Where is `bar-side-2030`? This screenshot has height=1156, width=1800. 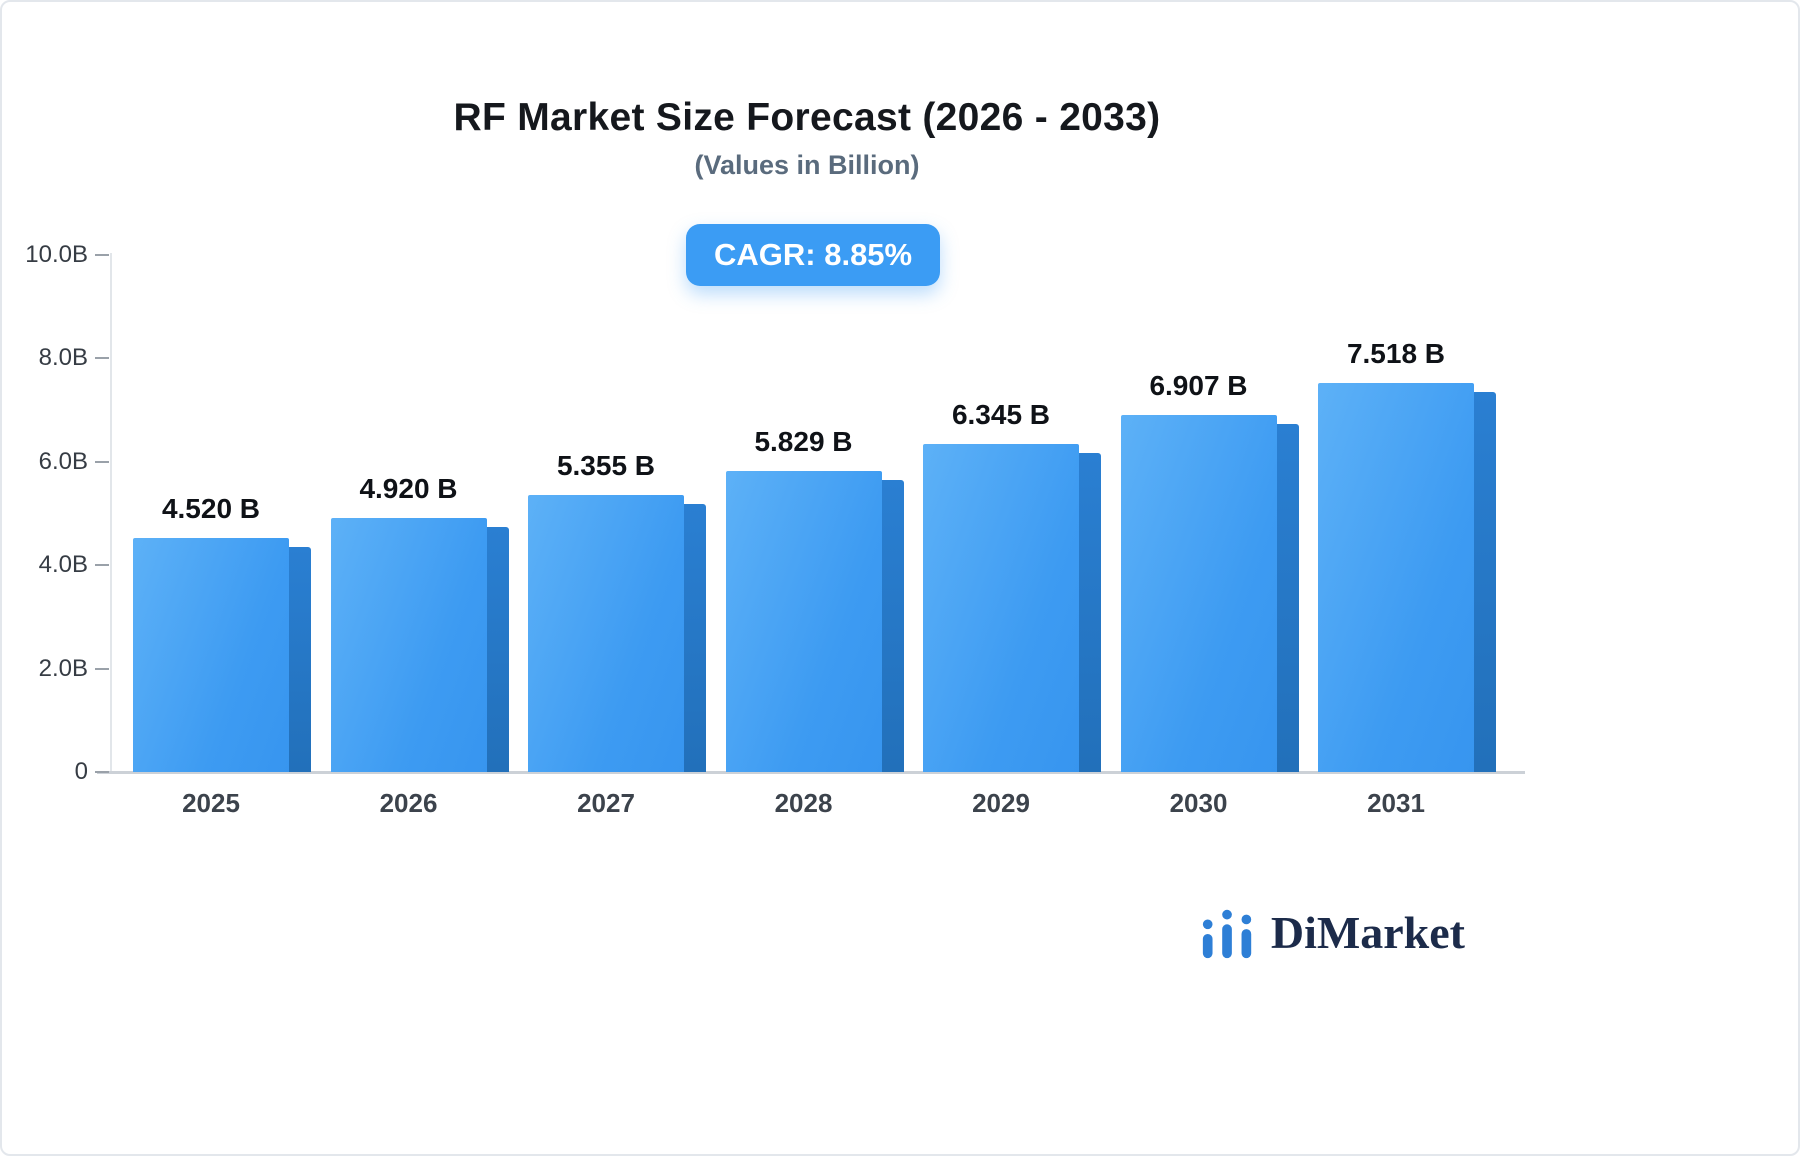 bar-side-2030 is located at coordinates (1287, 597).